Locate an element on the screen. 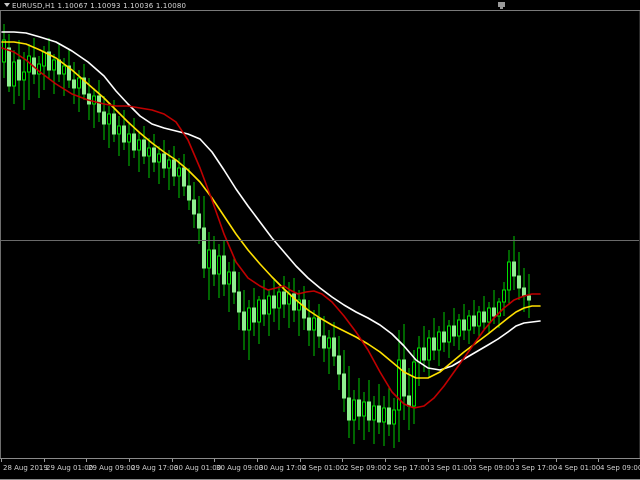  time-axis-label: 29 Aug 09:00 is located at coordinates (112, 468).